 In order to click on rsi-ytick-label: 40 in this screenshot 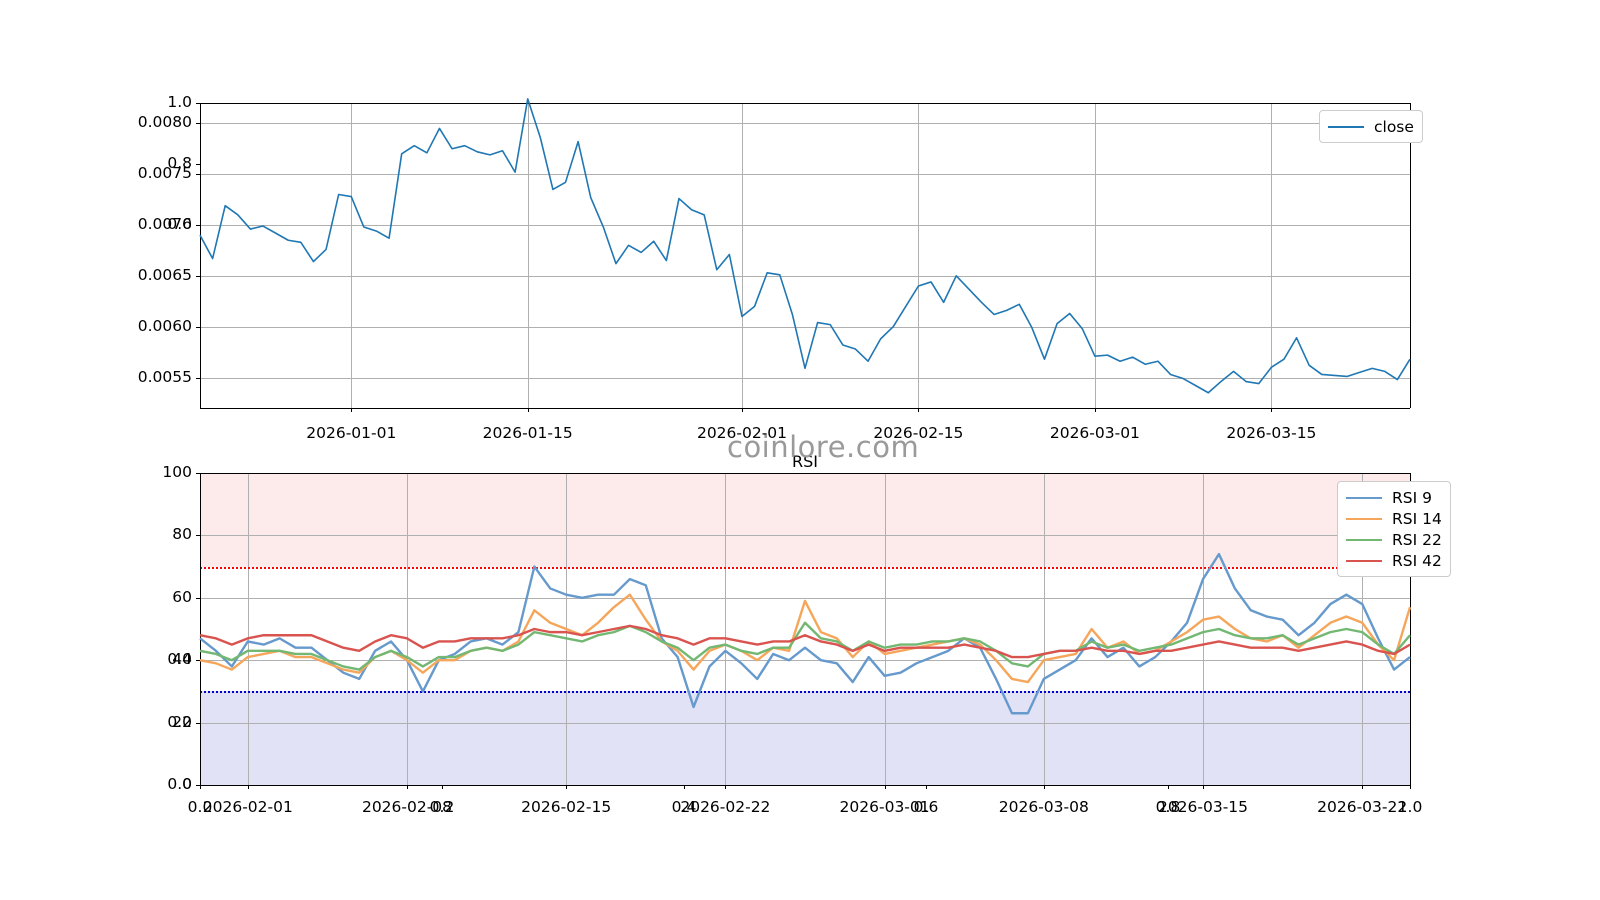, I will do `click(182, 659)`.